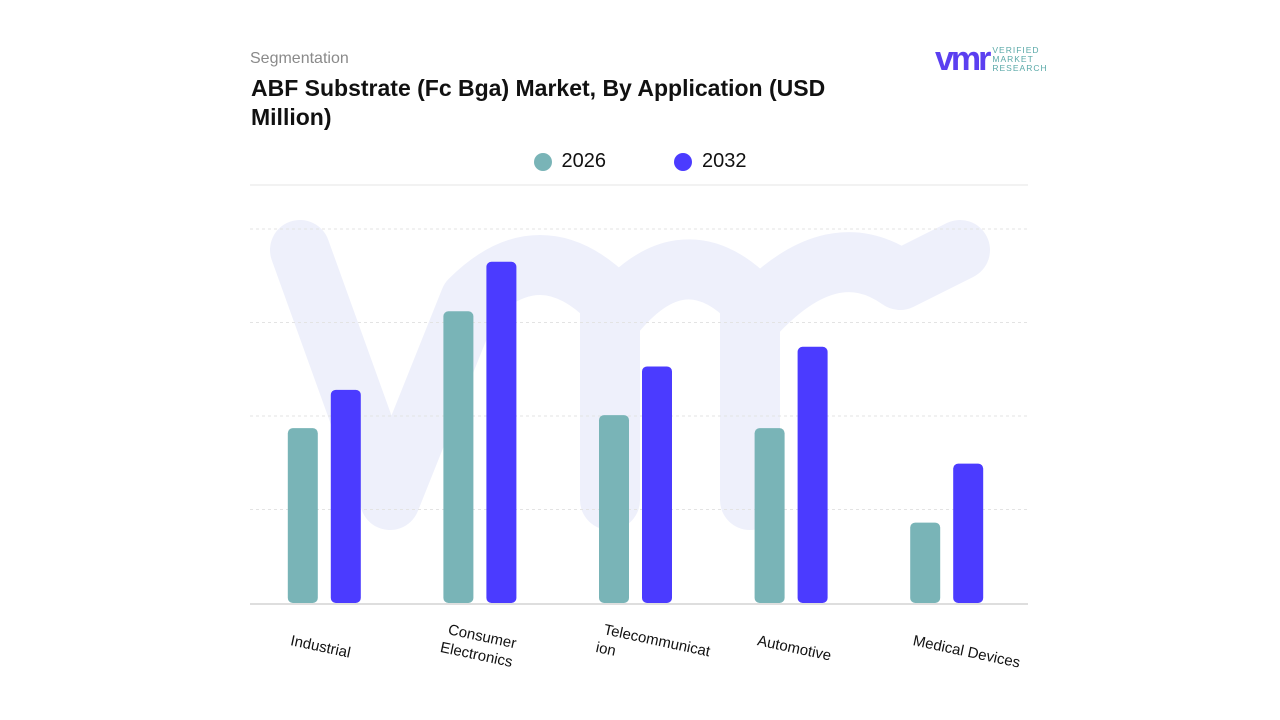 The width and height of the screenshot is (1280, 720). I want to click on x-tick-label-line: Industrial, so click(320, 646).